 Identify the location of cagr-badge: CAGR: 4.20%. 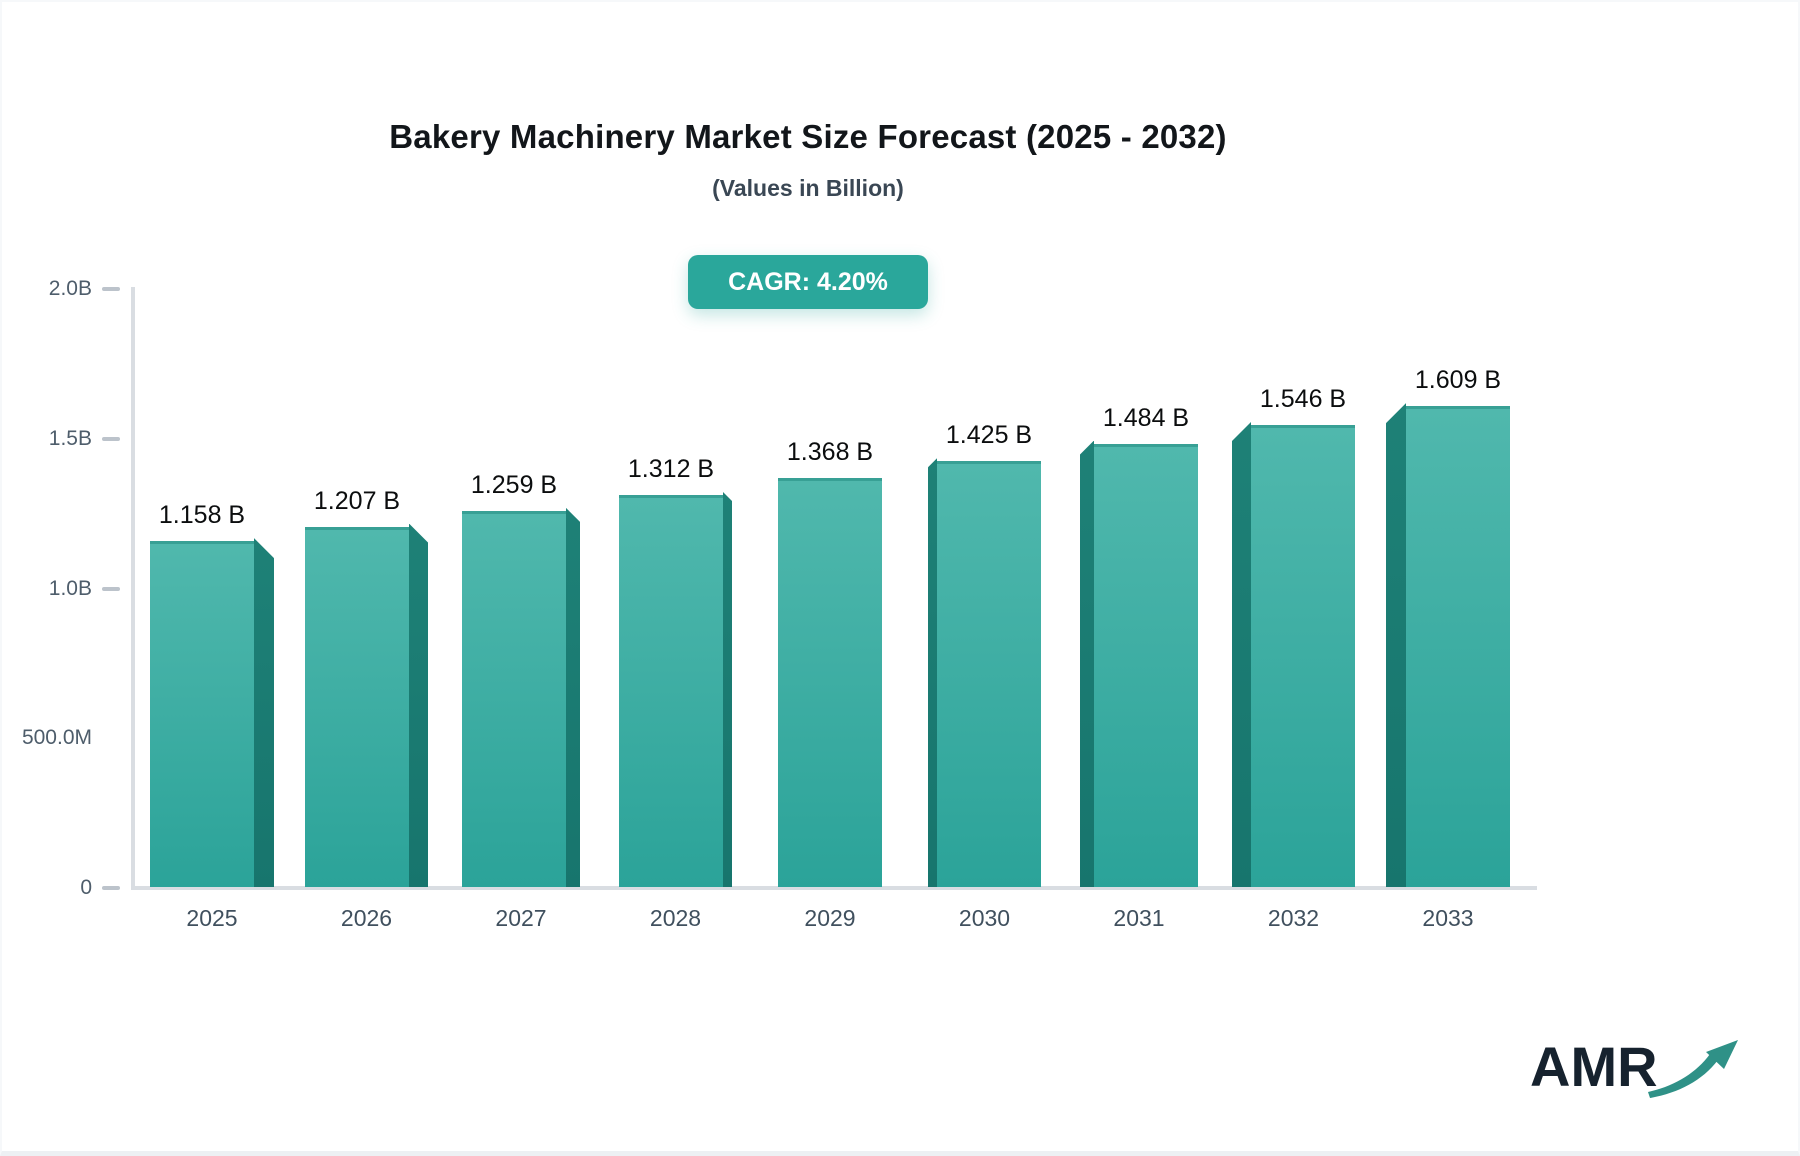
(808, 282).